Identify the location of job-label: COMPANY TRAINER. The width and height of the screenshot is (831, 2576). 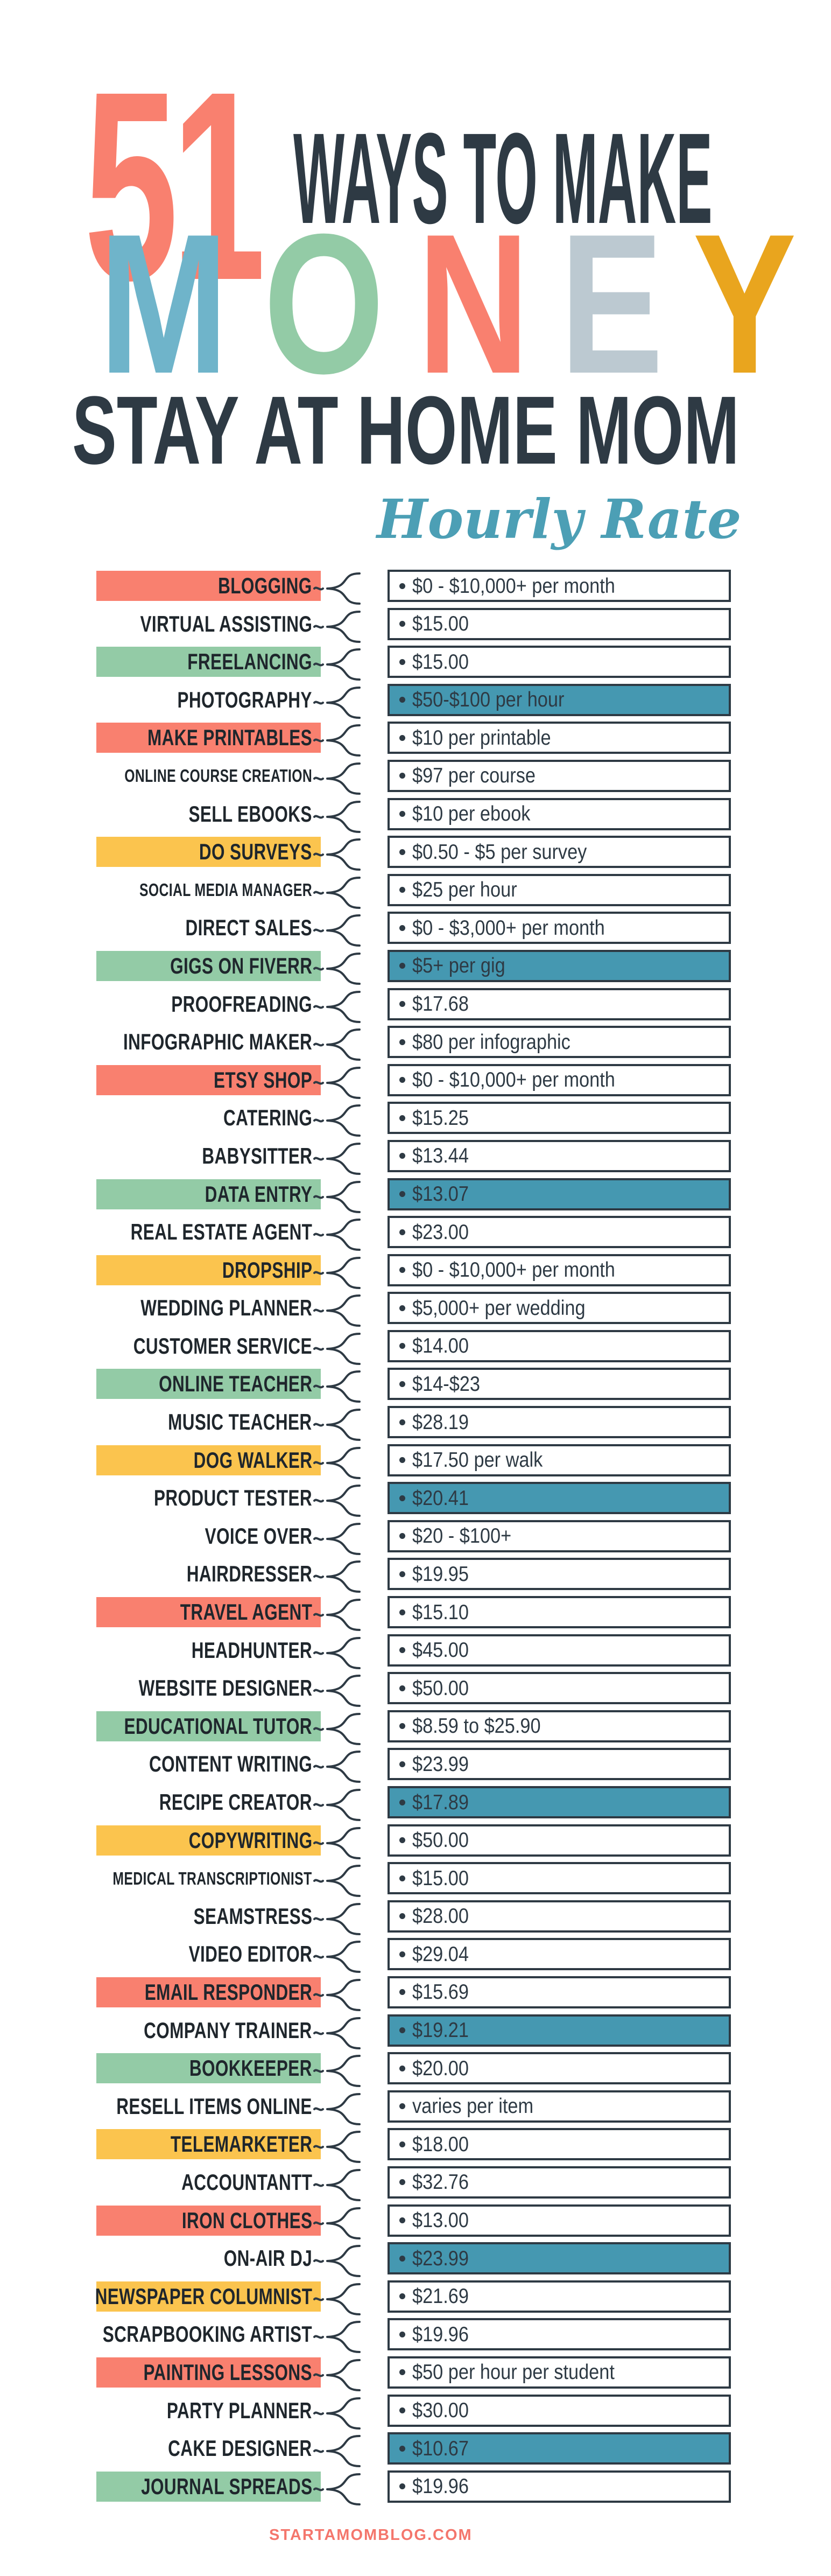
(228, 2030).